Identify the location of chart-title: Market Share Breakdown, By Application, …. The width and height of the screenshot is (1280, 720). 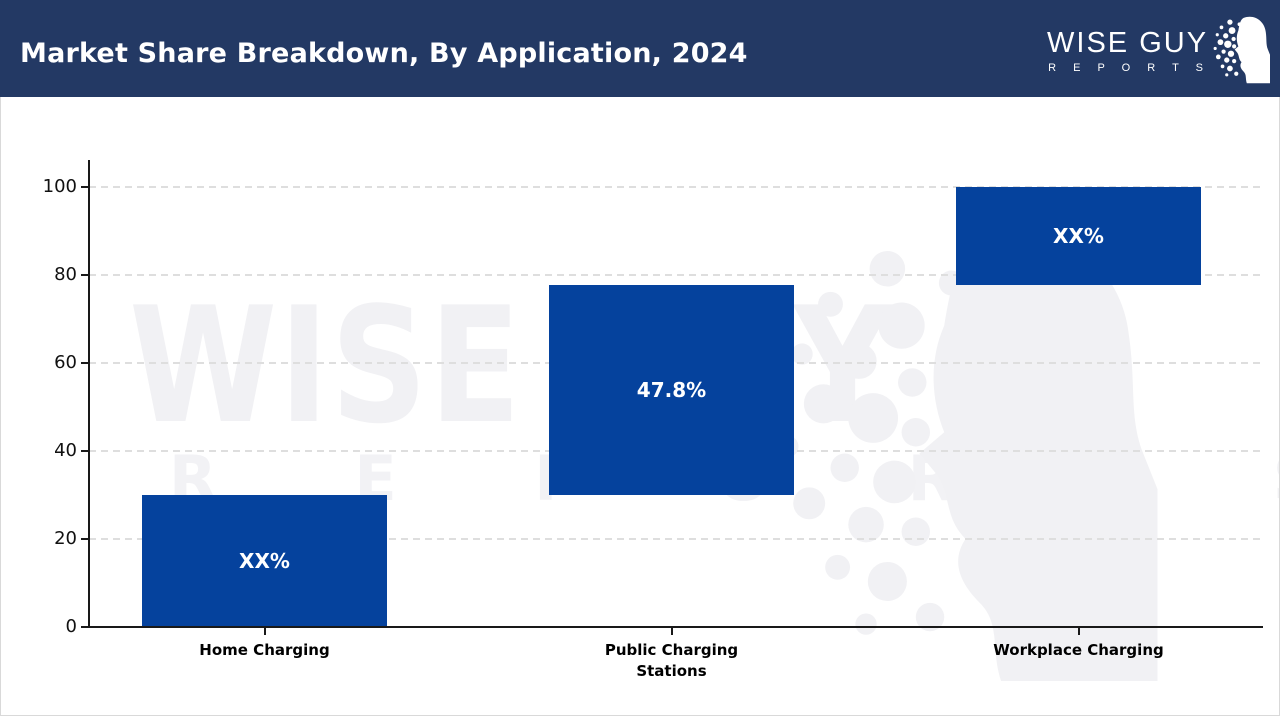
(384, 53).